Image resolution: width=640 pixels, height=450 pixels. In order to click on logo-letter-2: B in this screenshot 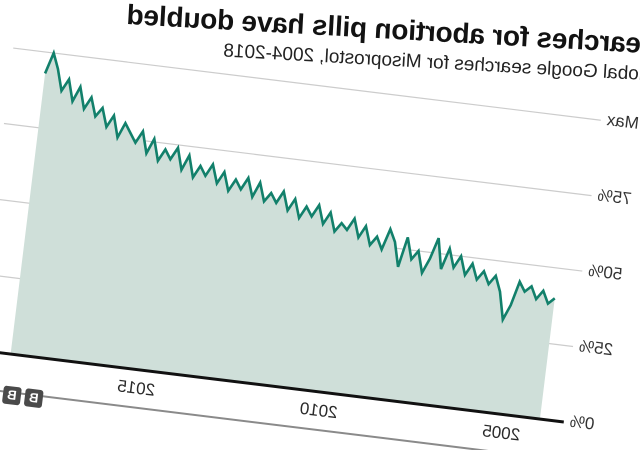, I will do `click(12, 395)`.